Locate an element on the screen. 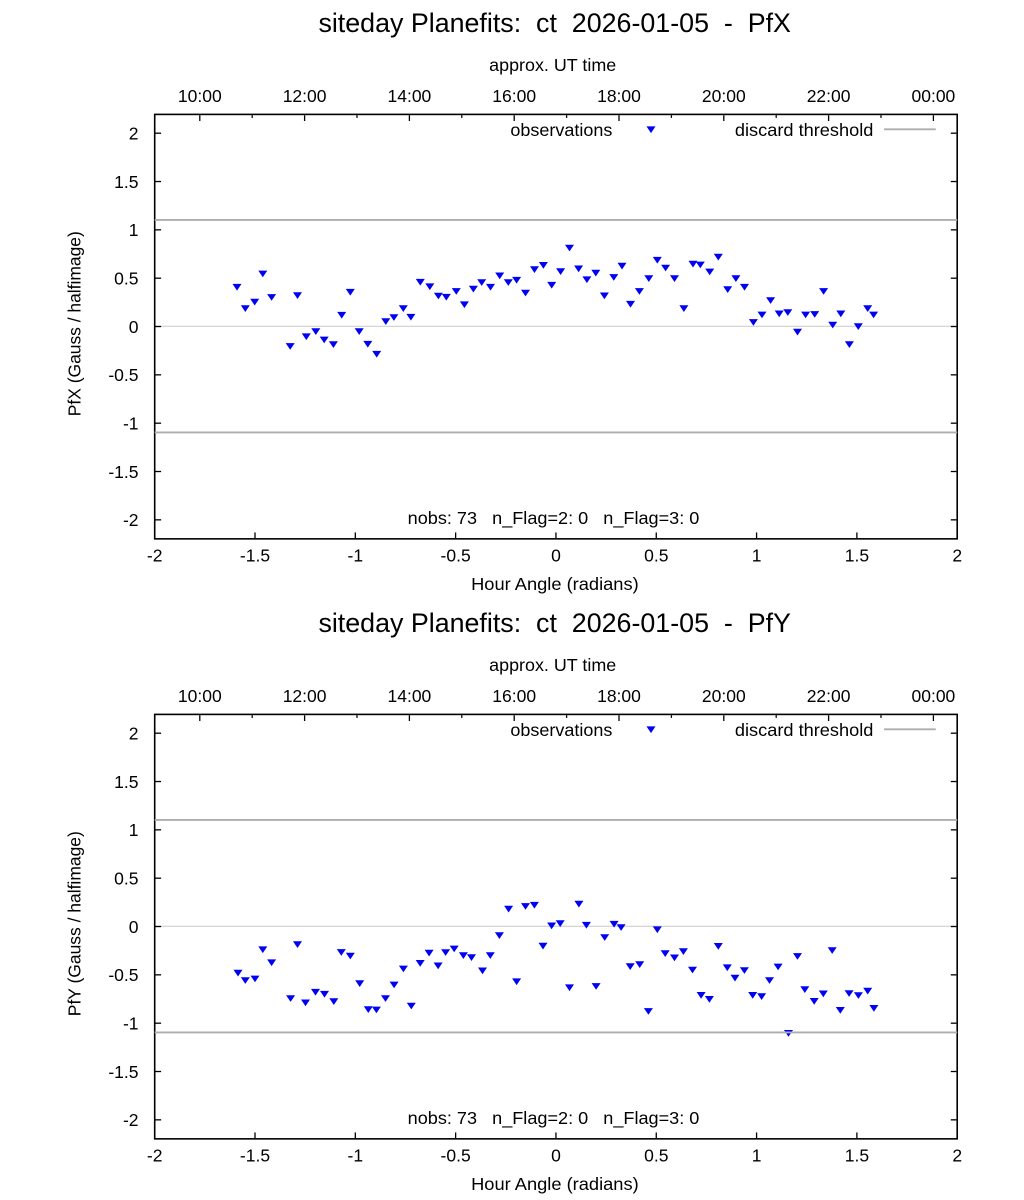 The height and width of the screenshot is (1200, 1024). svg-text:siteday Planefits: ct 2026-0: siteday Planefits: ct 2026-01-05 - PfY is located at coordinates (554, 623).